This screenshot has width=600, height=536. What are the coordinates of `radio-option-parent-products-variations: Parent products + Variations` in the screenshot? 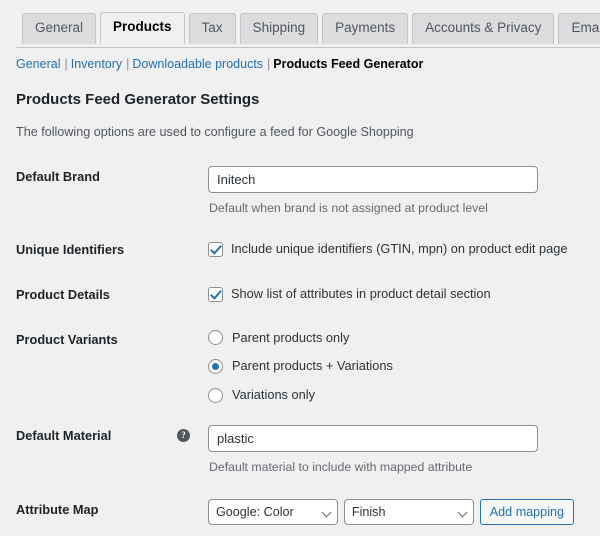 It's located at (391, 366).